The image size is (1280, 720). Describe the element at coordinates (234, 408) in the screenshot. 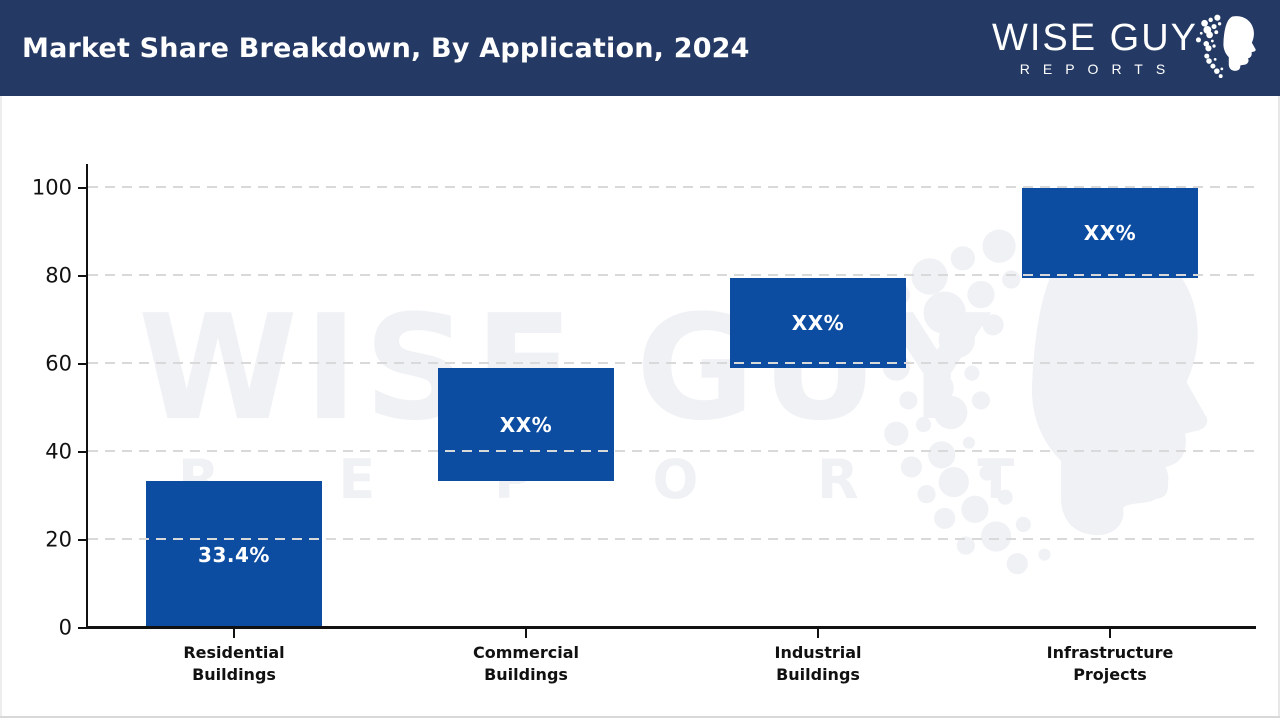

I see `bar-slot-residential: 33.4%` at that location.